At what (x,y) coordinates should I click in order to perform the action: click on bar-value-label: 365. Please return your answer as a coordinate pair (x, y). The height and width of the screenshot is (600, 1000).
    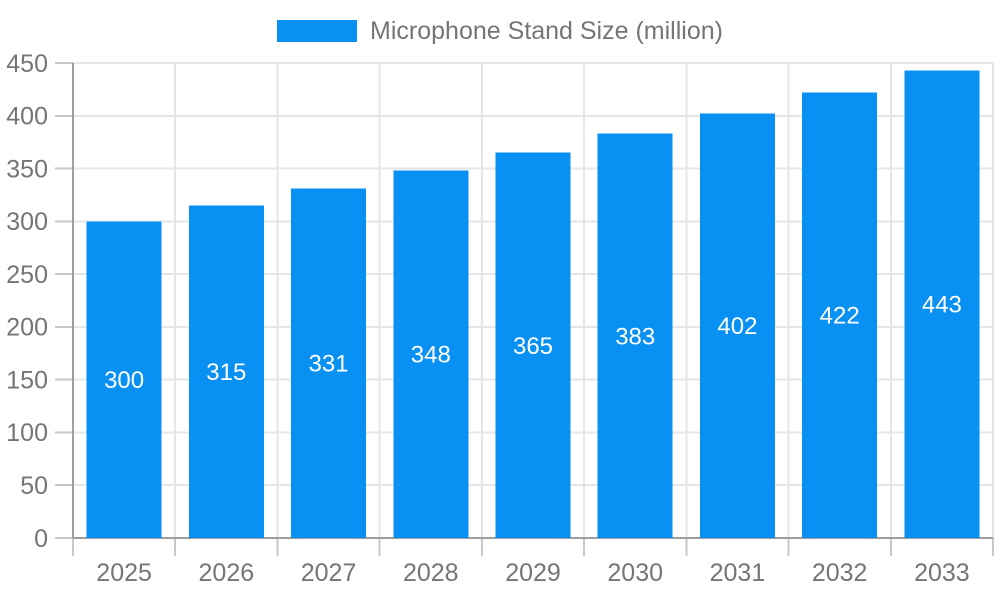
    Looking at the image, I should click on (533, 346).